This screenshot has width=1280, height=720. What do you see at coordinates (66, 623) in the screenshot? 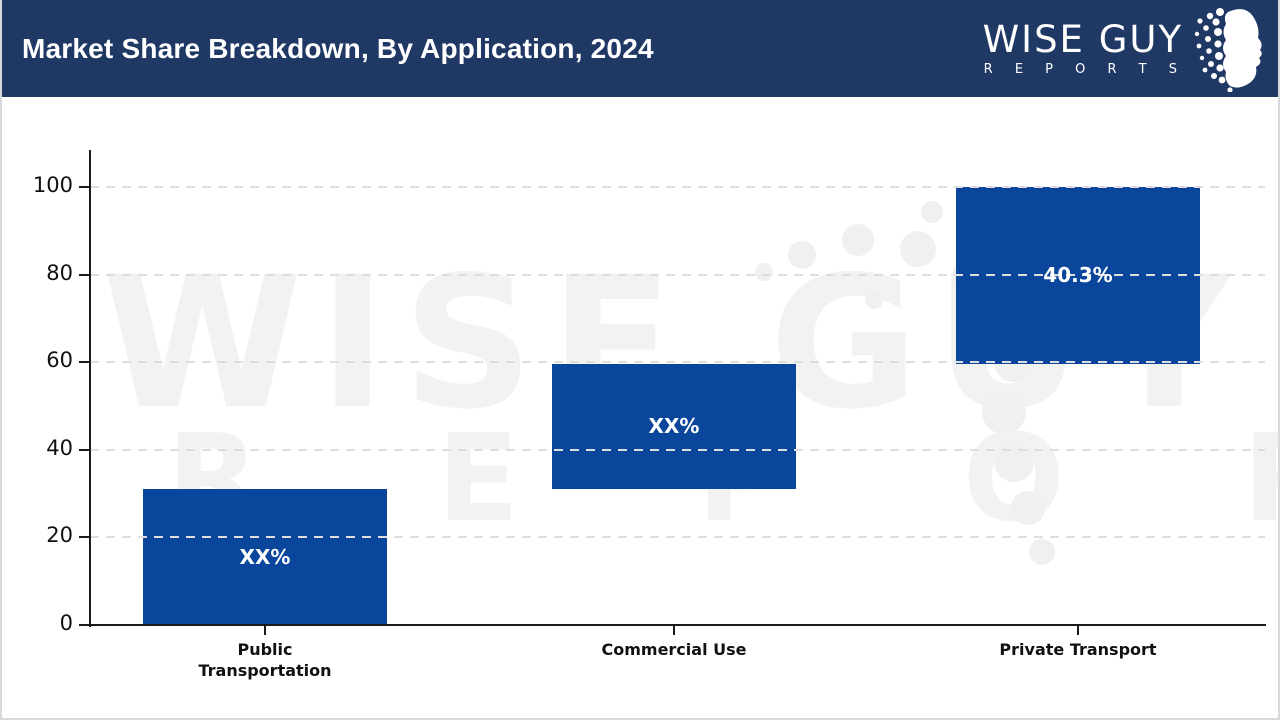
I see `y-tick-label-0: 0` at bounding box center [66, 623].